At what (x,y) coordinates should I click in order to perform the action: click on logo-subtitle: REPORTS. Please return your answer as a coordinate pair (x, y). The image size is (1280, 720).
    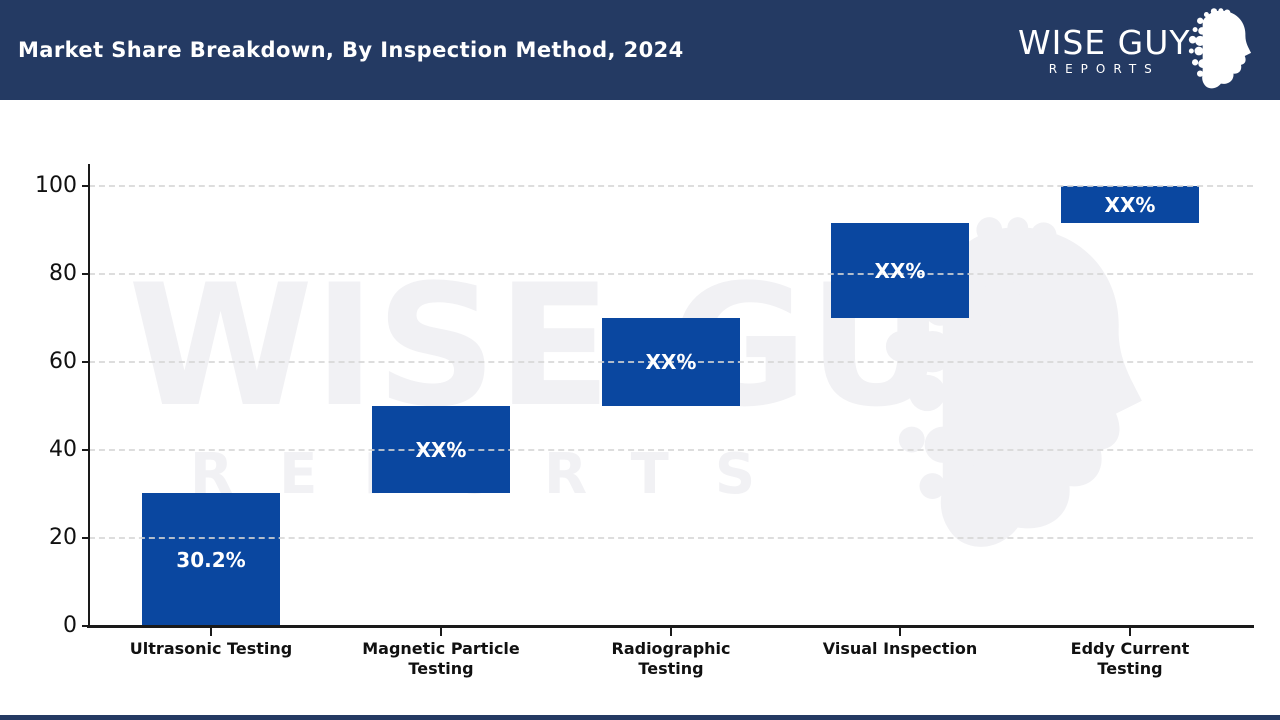
    Looking at the image, I should click on (1104, 69).